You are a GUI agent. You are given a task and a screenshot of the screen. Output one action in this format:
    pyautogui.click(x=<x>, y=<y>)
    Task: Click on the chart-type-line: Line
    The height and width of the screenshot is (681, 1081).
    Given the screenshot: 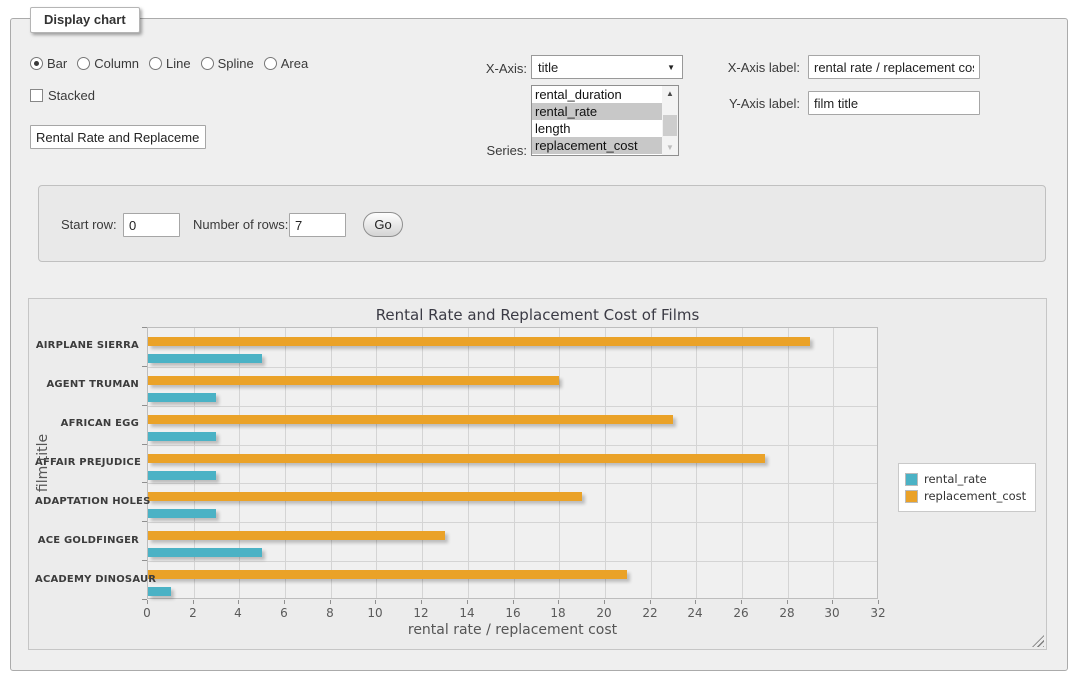 What is the action you would take?
    pyautogui.click(x=170, y=63)
    